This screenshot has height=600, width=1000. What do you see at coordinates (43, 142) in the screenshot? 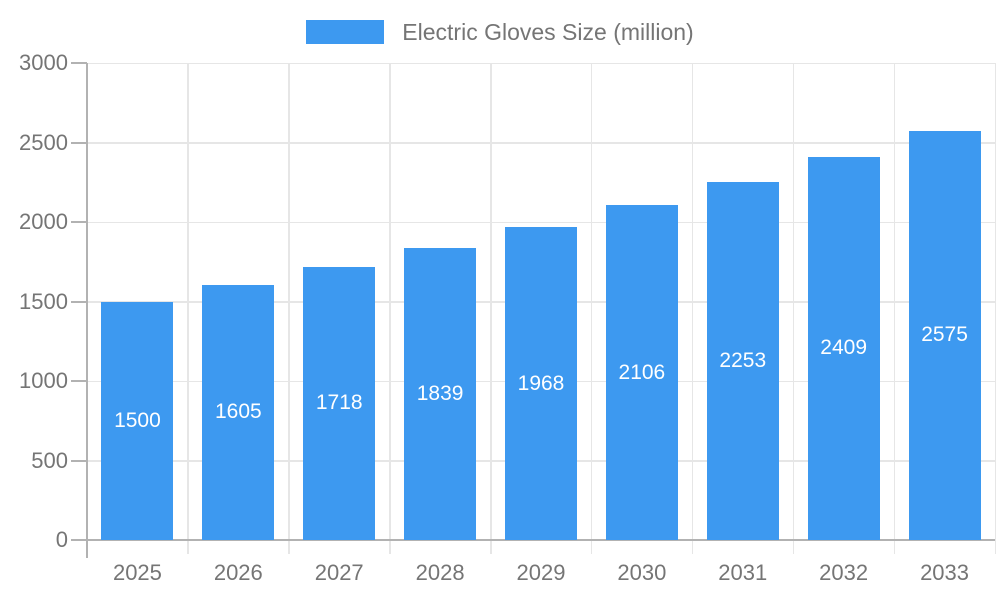
I see `y-tick-label: 2500` at bounding box center [43, 142].